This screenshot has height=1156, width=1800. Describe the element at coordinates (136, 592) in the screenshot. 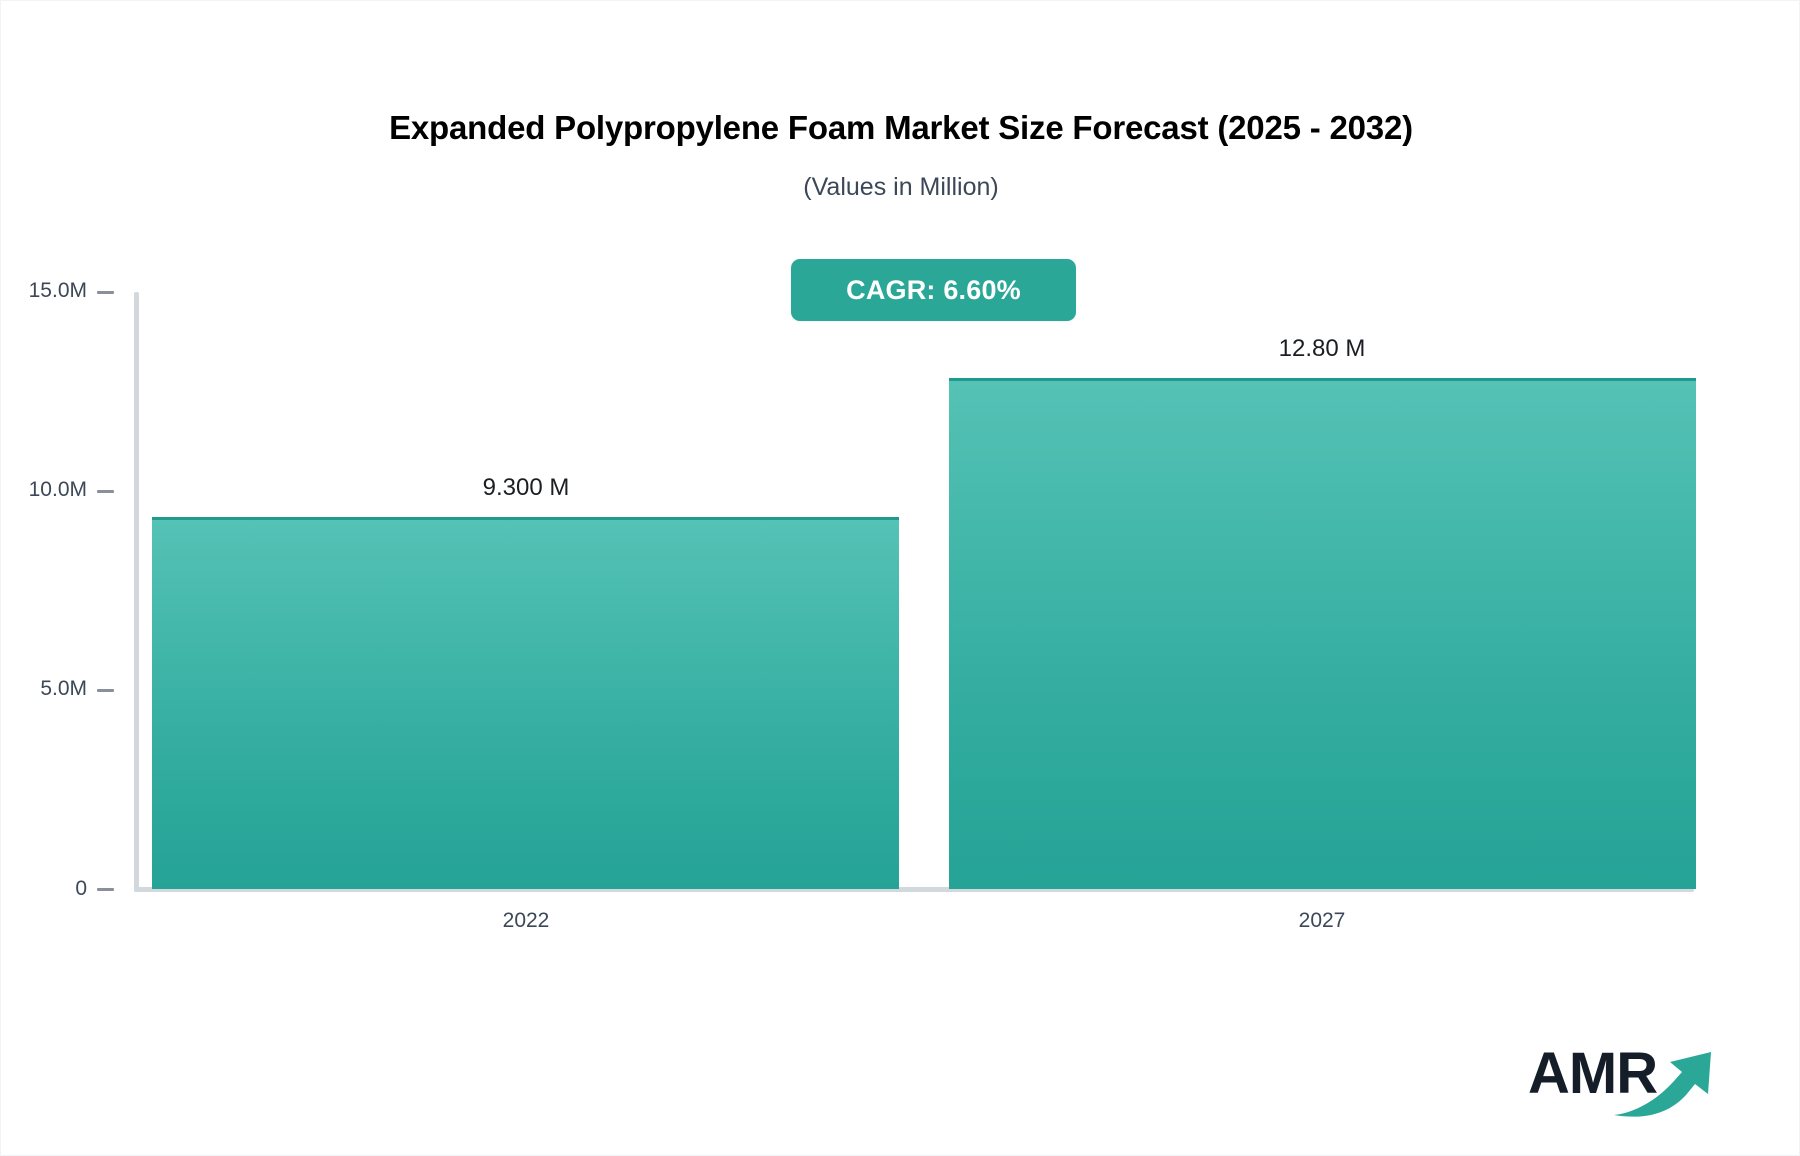

I see `y-axis-line` at that location.